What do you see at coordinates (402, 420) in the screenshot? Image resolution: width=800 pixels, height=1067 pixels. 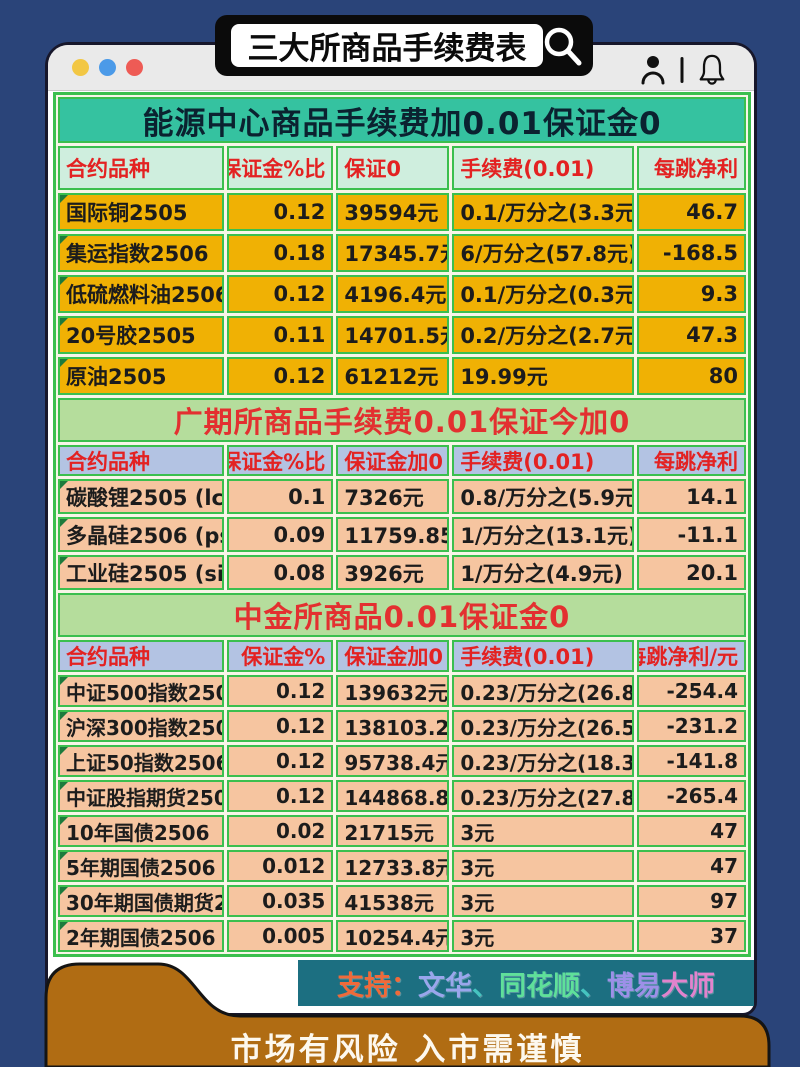 I see `table-title: 广期所商品手续费0.01保证今加0` at bounding box center [402, 420].